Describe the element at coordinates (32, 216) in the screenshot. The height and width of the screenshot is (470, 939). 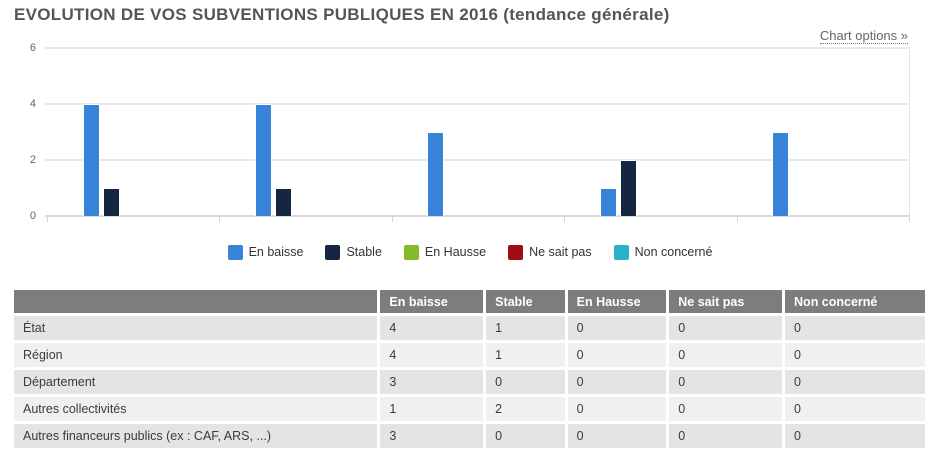
I see `y-axis-tick-label: 0` at that location.